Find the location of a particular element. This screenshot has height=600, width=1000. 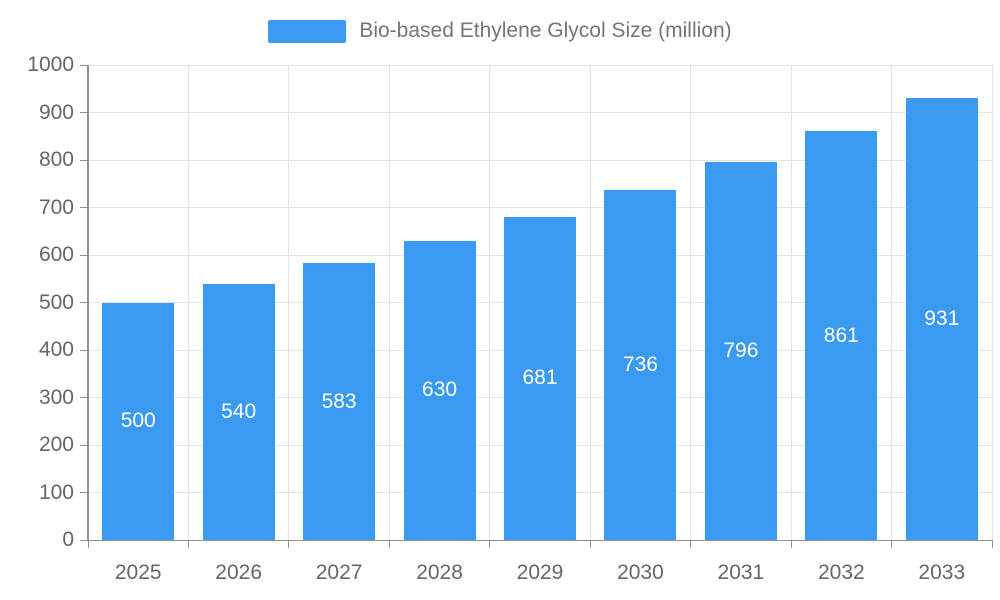

bar-value-label: 630 is located at coordinates (440, 390).